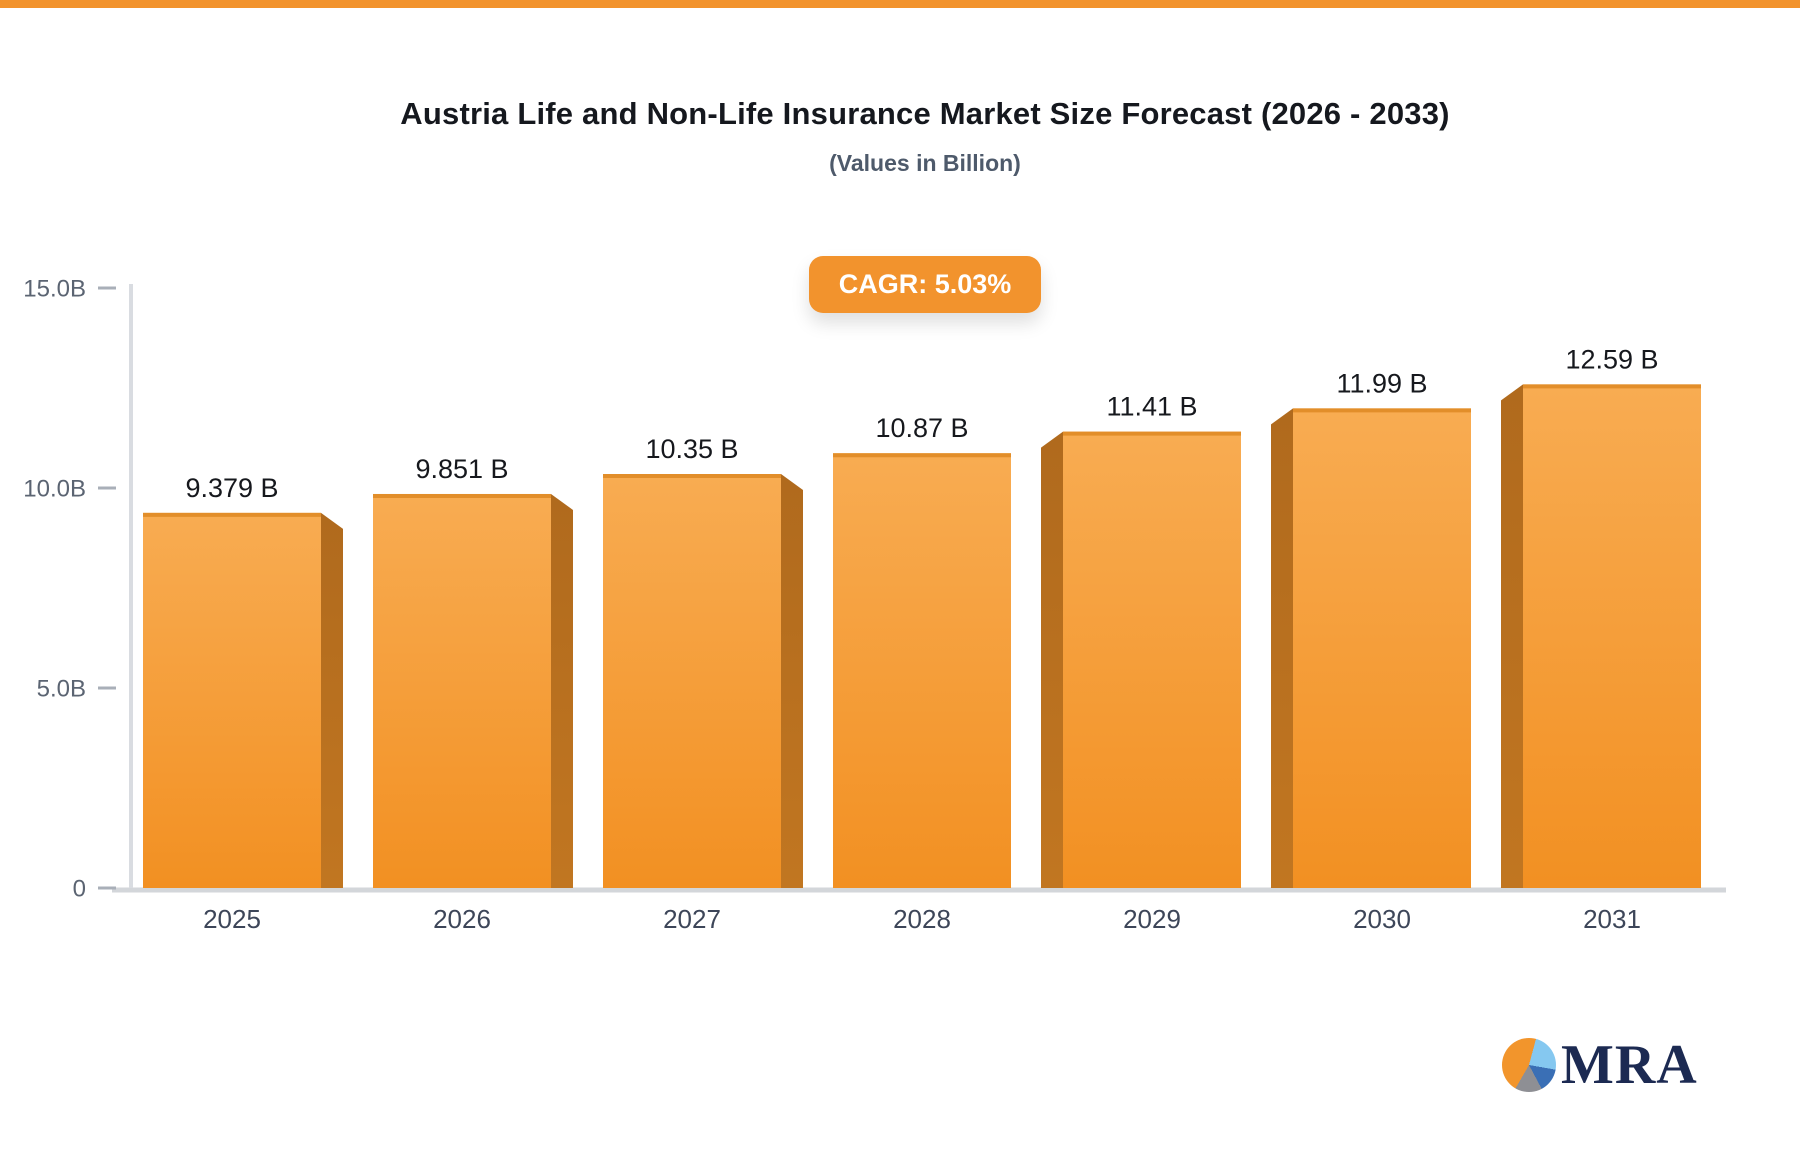 The image size is (1800, 1156). I want to click on brand-logo: MRA, so click(1600, 1065).